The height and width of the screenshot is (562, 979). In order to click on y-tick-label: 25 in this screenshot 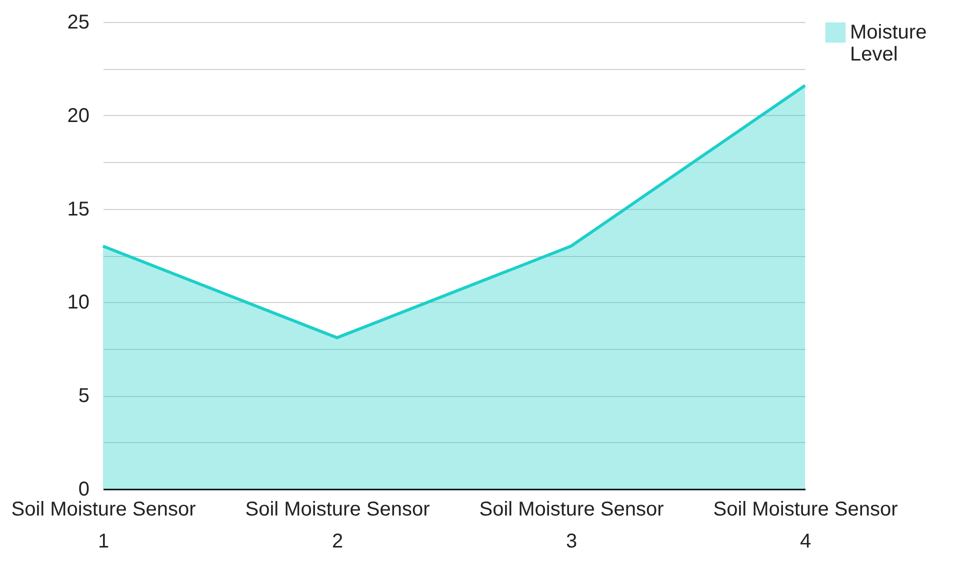, I will do `click(78, 23)`.